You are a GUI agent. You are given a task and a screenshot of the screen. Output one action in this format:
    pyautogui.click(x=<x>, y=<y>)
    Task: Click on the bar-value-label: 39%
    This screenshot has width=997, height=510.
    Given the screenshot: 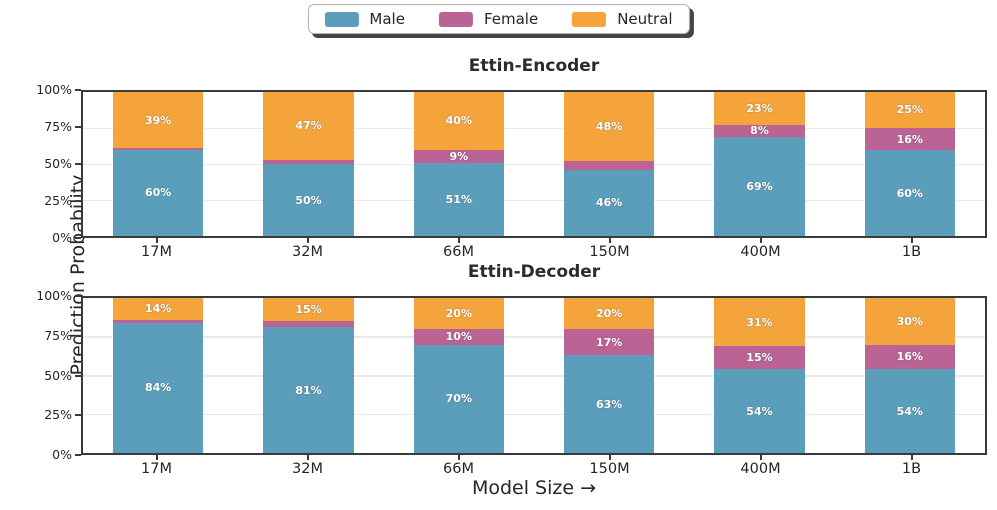 What is the action you would take?
    pyautogui.click(x=158, y=120)
    